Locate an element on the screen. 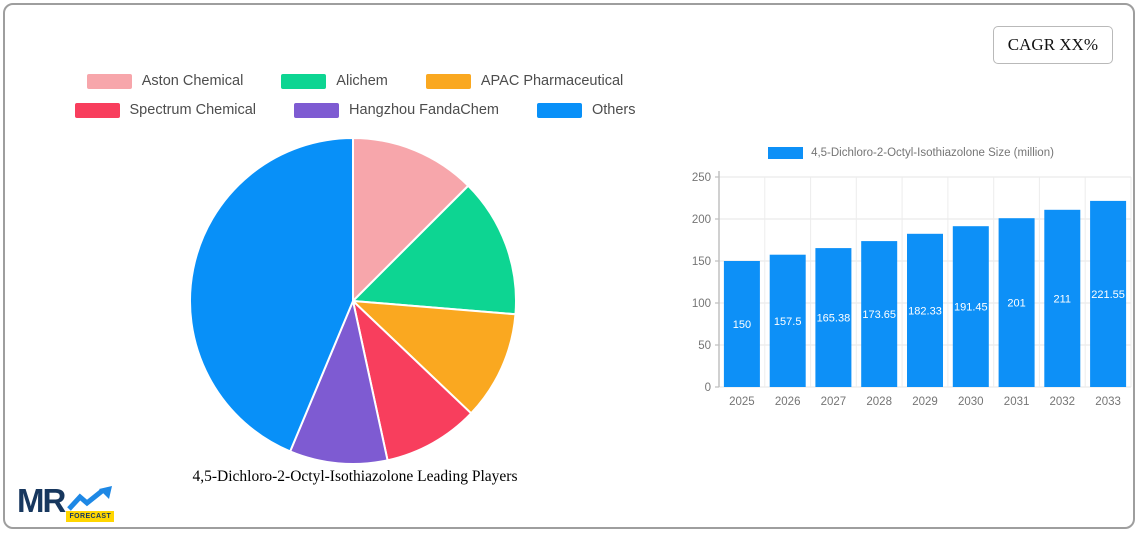 The width and height of the screenshot is (1140, 535). pie-slice-aston-chemical is located at coordinates (411, 219).